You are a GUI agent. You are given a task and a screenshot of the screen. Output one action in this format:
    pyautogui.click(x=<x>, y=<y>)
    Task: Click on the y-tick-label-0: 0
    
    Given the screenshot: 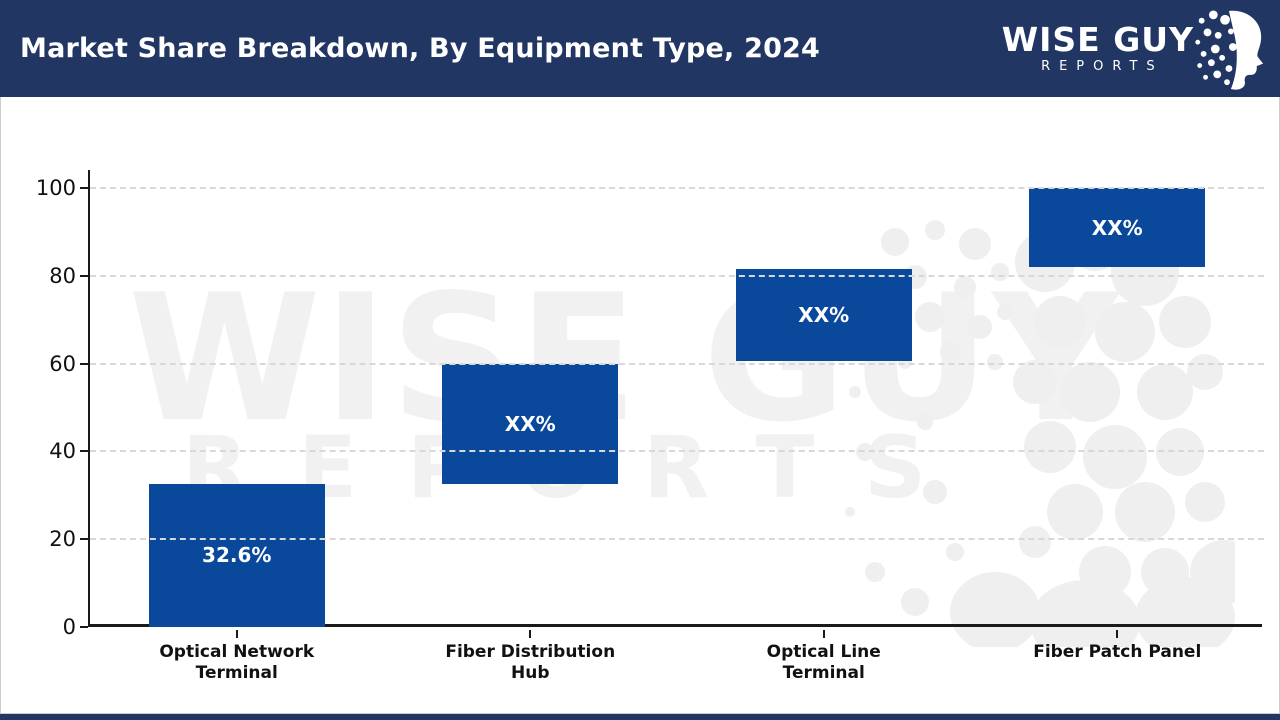 What is the action you would take?
    pyautogui.click(x=69, y=627)
    